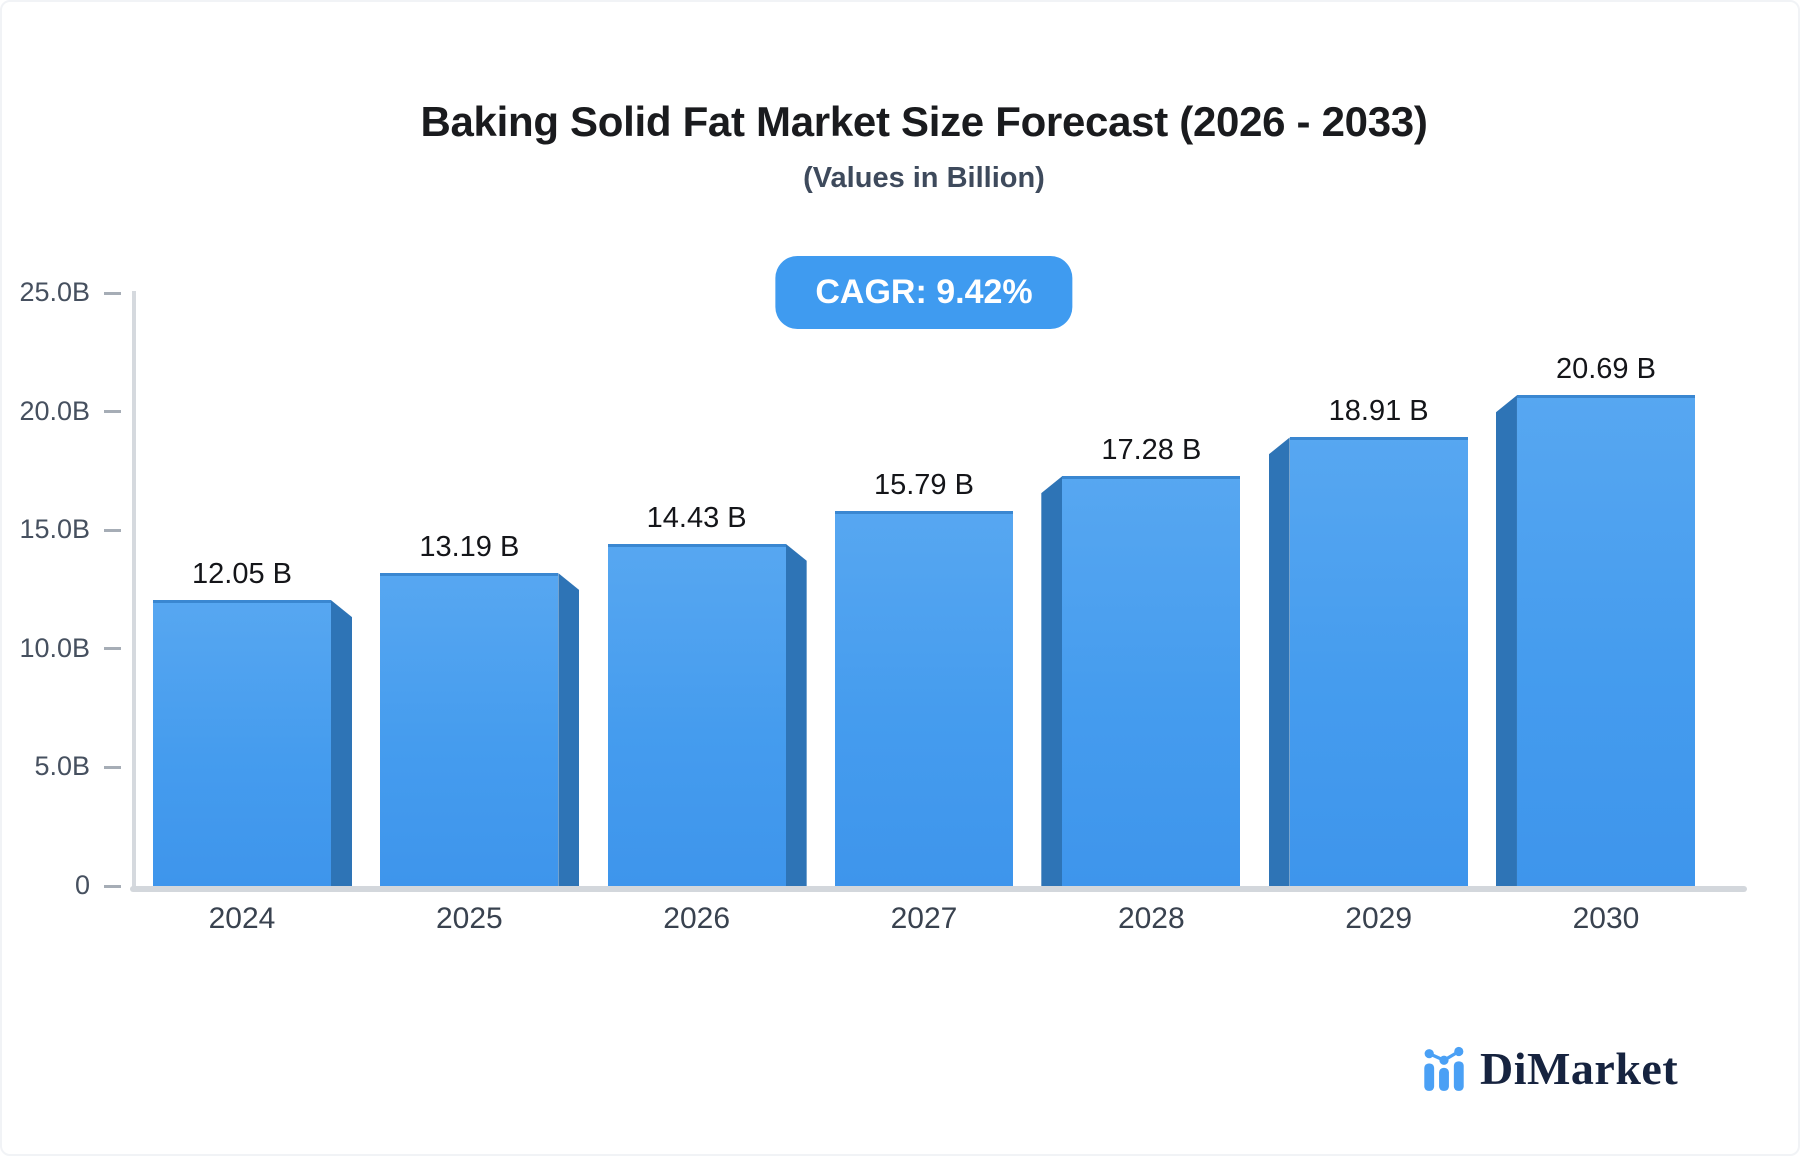  What do you see at coordinates (62, 766) in the screenshot?
I see `y-tick-label: 5.0B` at bounding box center [62, 766].